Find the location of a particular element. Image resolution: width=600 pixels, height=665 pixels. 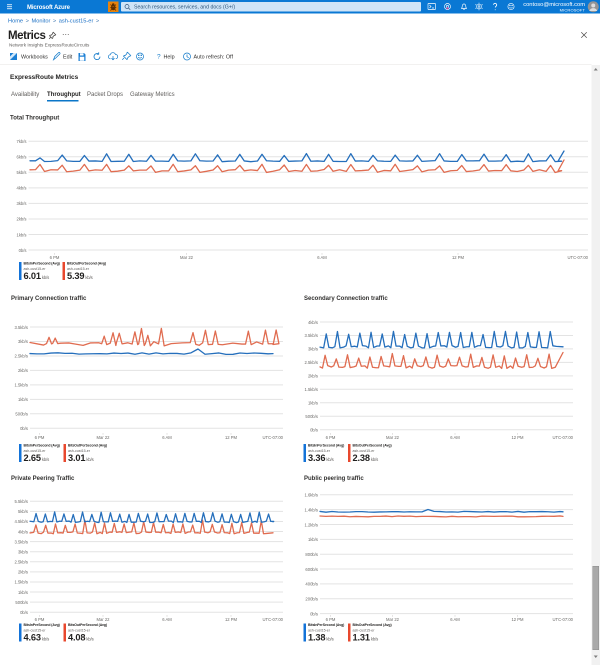

svg-text: Microsoft Azure is located at coordinates (49, 8).